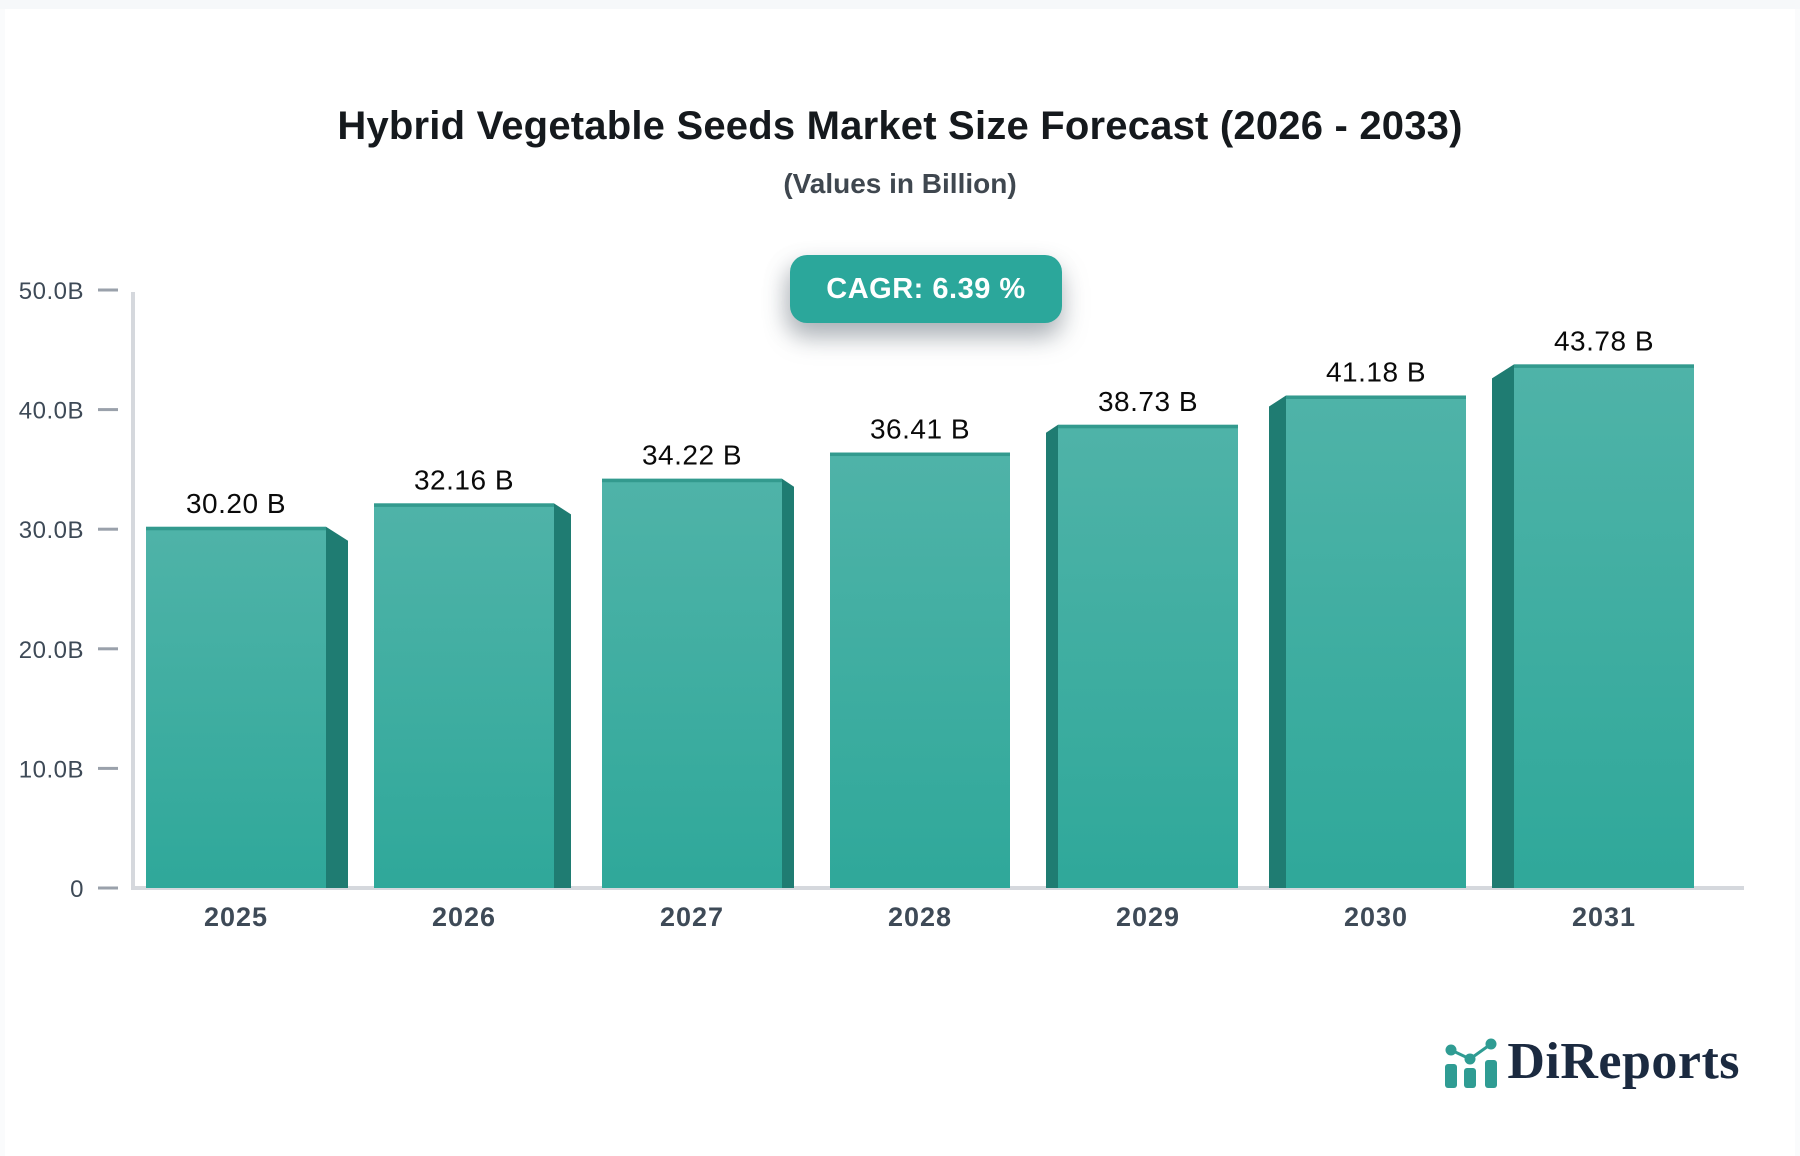  What do you see at coordinates (900, 183) in the screenshot?
I see `chart-subtitle: (Values in Billion)` at bounding box center [900, 183].